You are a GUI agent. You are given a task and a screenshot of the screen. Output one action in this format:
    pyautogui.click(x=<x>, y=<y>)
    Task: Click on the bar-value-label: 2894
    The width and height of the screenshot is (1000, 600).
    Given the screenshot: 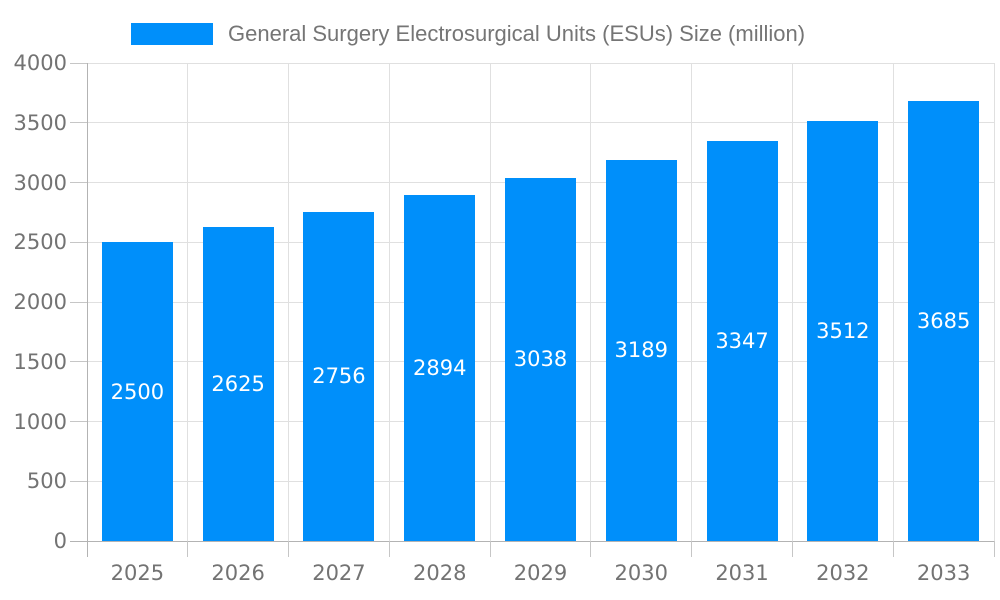 What is the action you would take?
    pyautogui.click(x=439, y=368)
    